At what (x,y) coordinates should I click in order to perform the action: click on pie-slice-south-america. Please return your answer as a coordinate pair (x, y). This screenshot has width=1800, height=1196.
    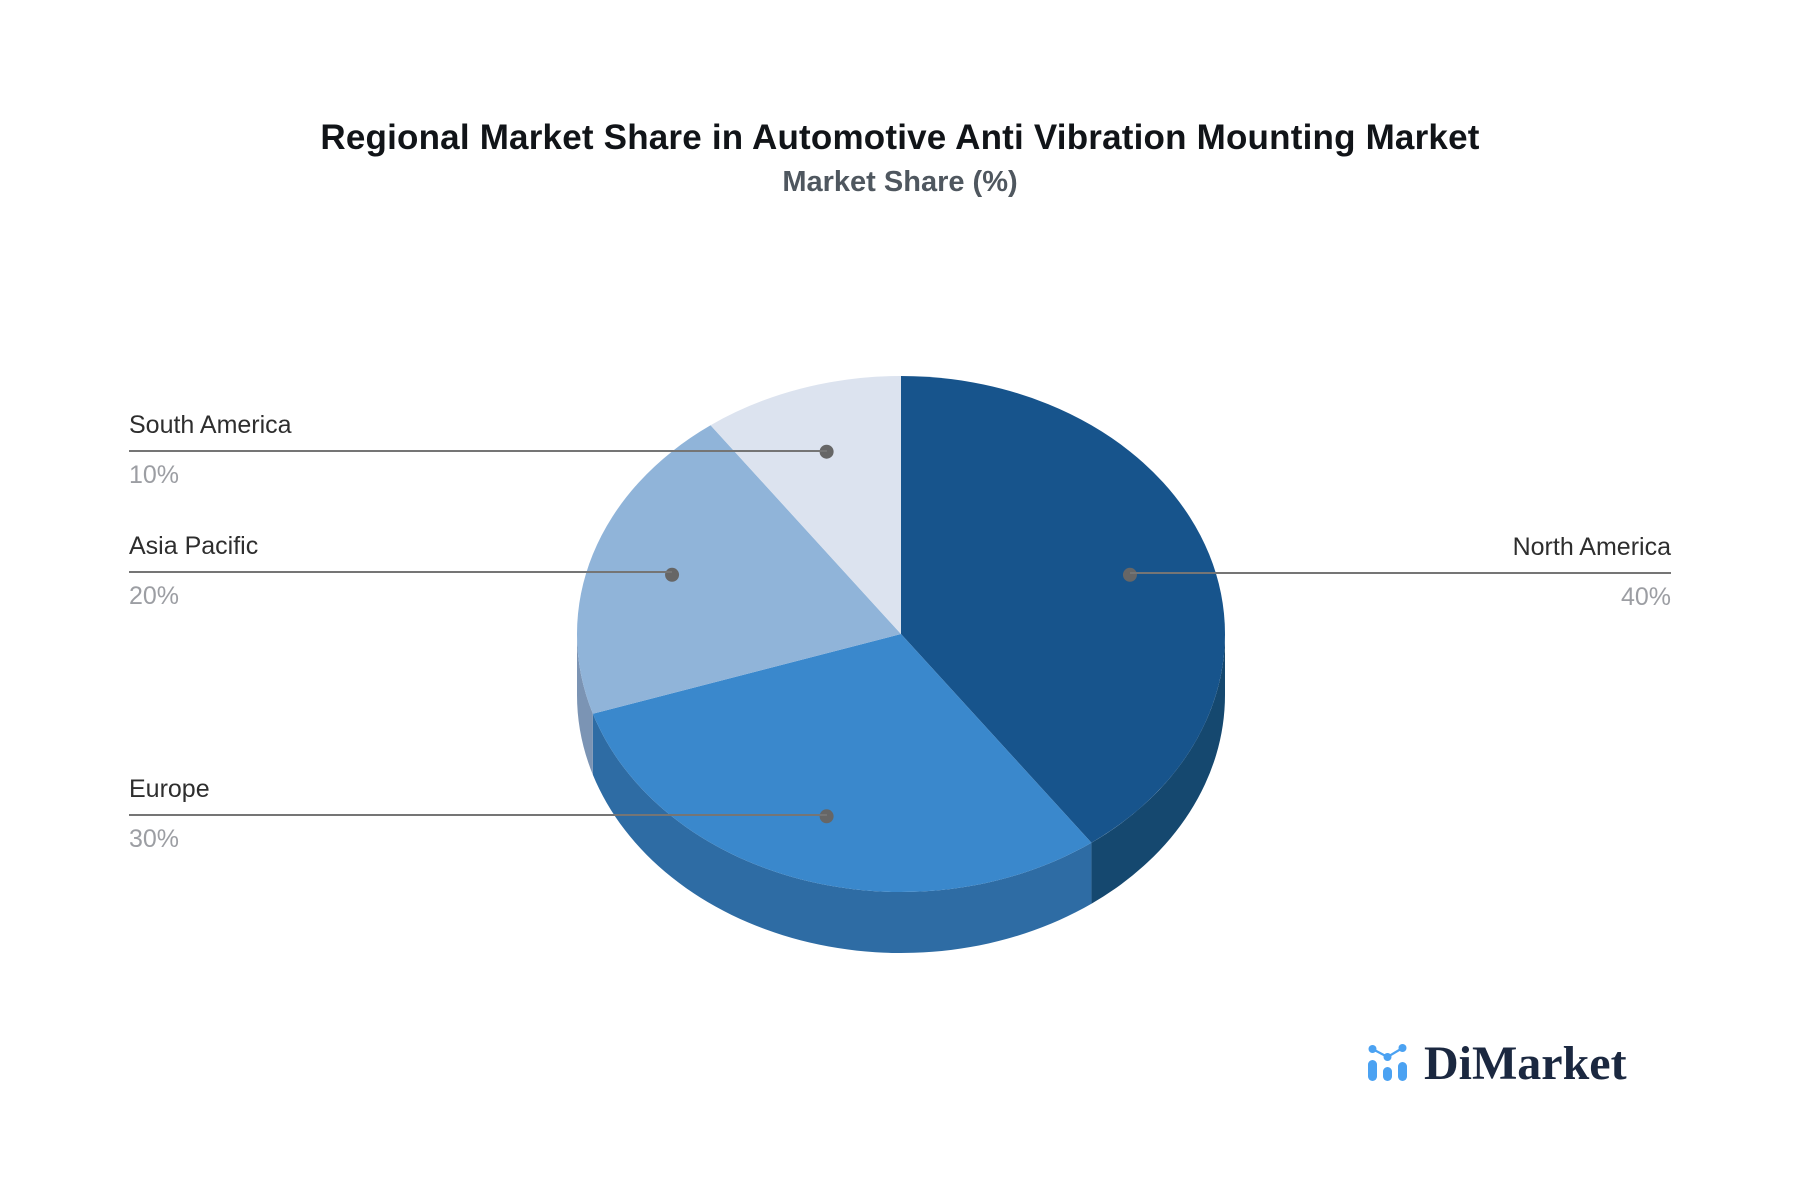
    Looking at the image, I should click on (805, 505).